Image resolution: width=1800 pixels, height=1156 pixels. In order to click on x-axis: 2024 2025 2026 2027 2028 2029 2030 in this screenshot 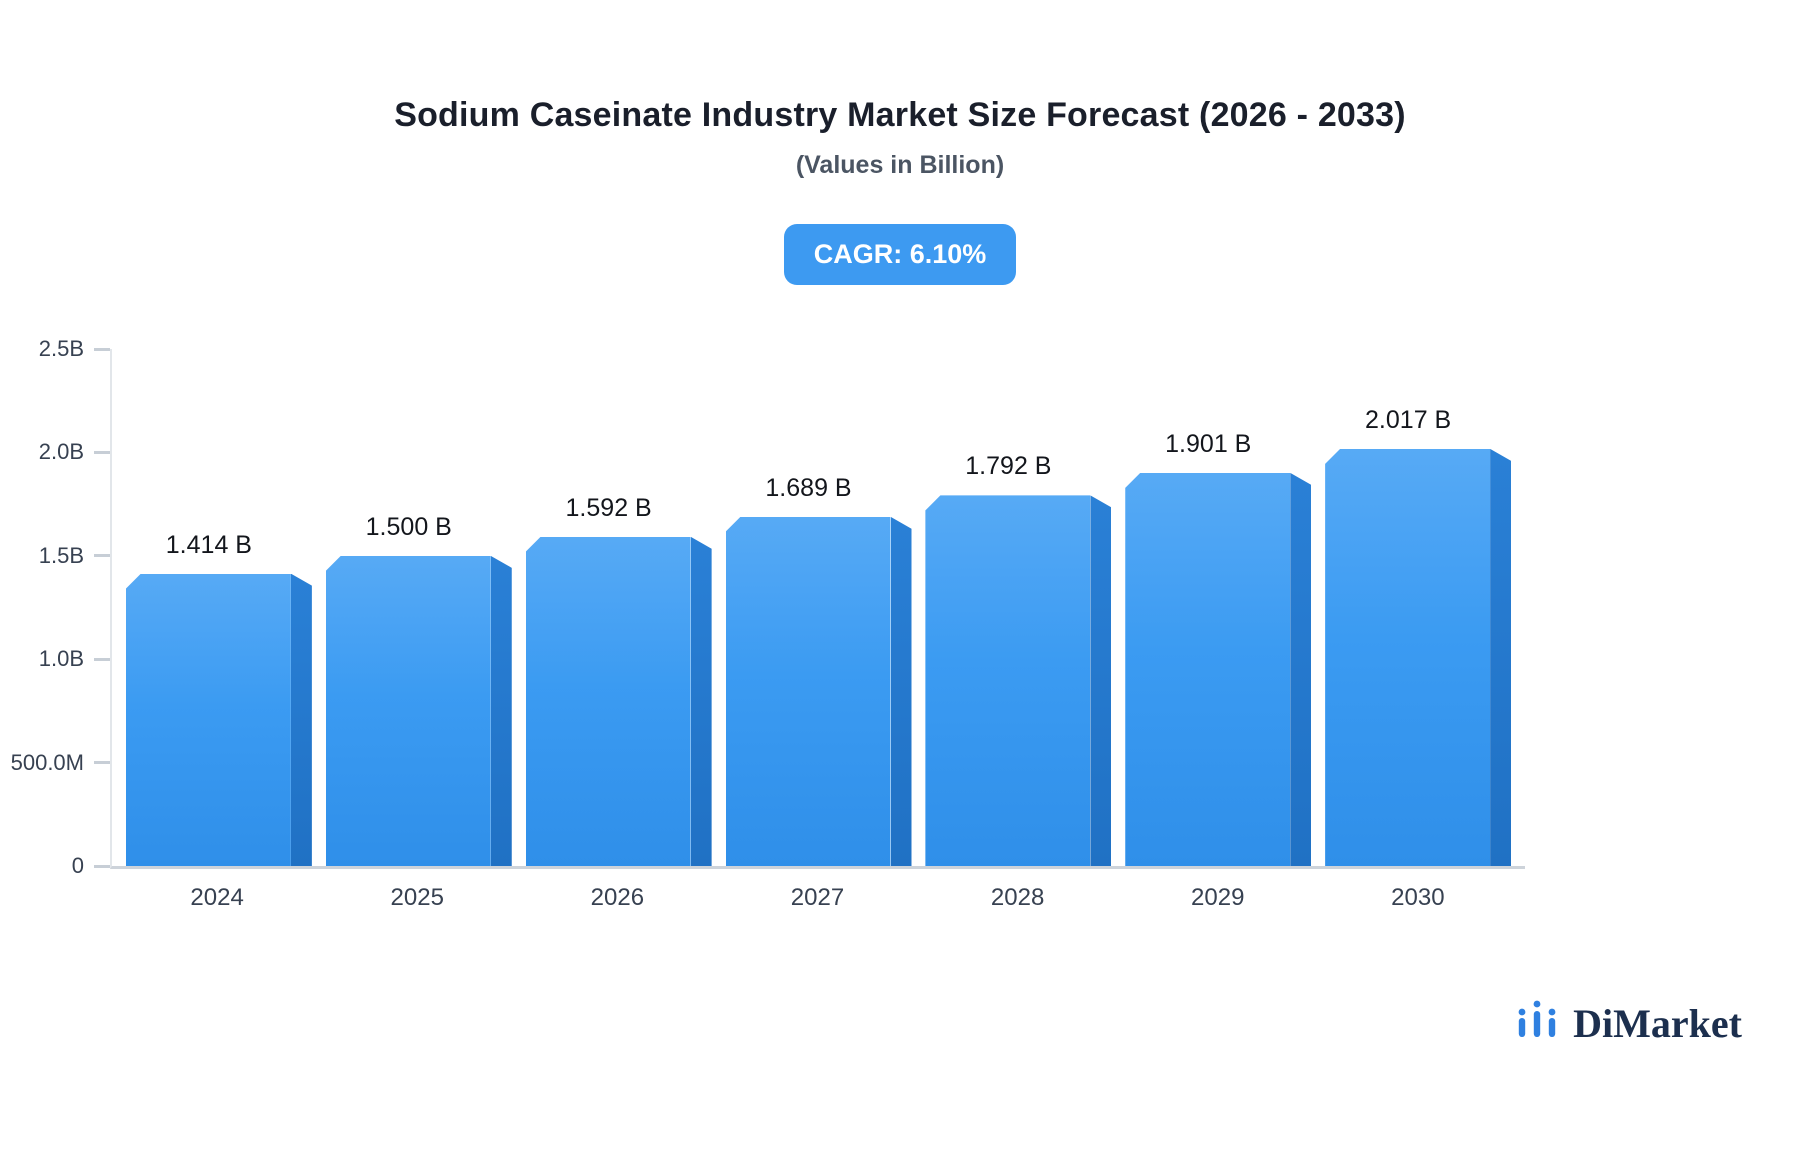, I will do `click(817, 904)`.